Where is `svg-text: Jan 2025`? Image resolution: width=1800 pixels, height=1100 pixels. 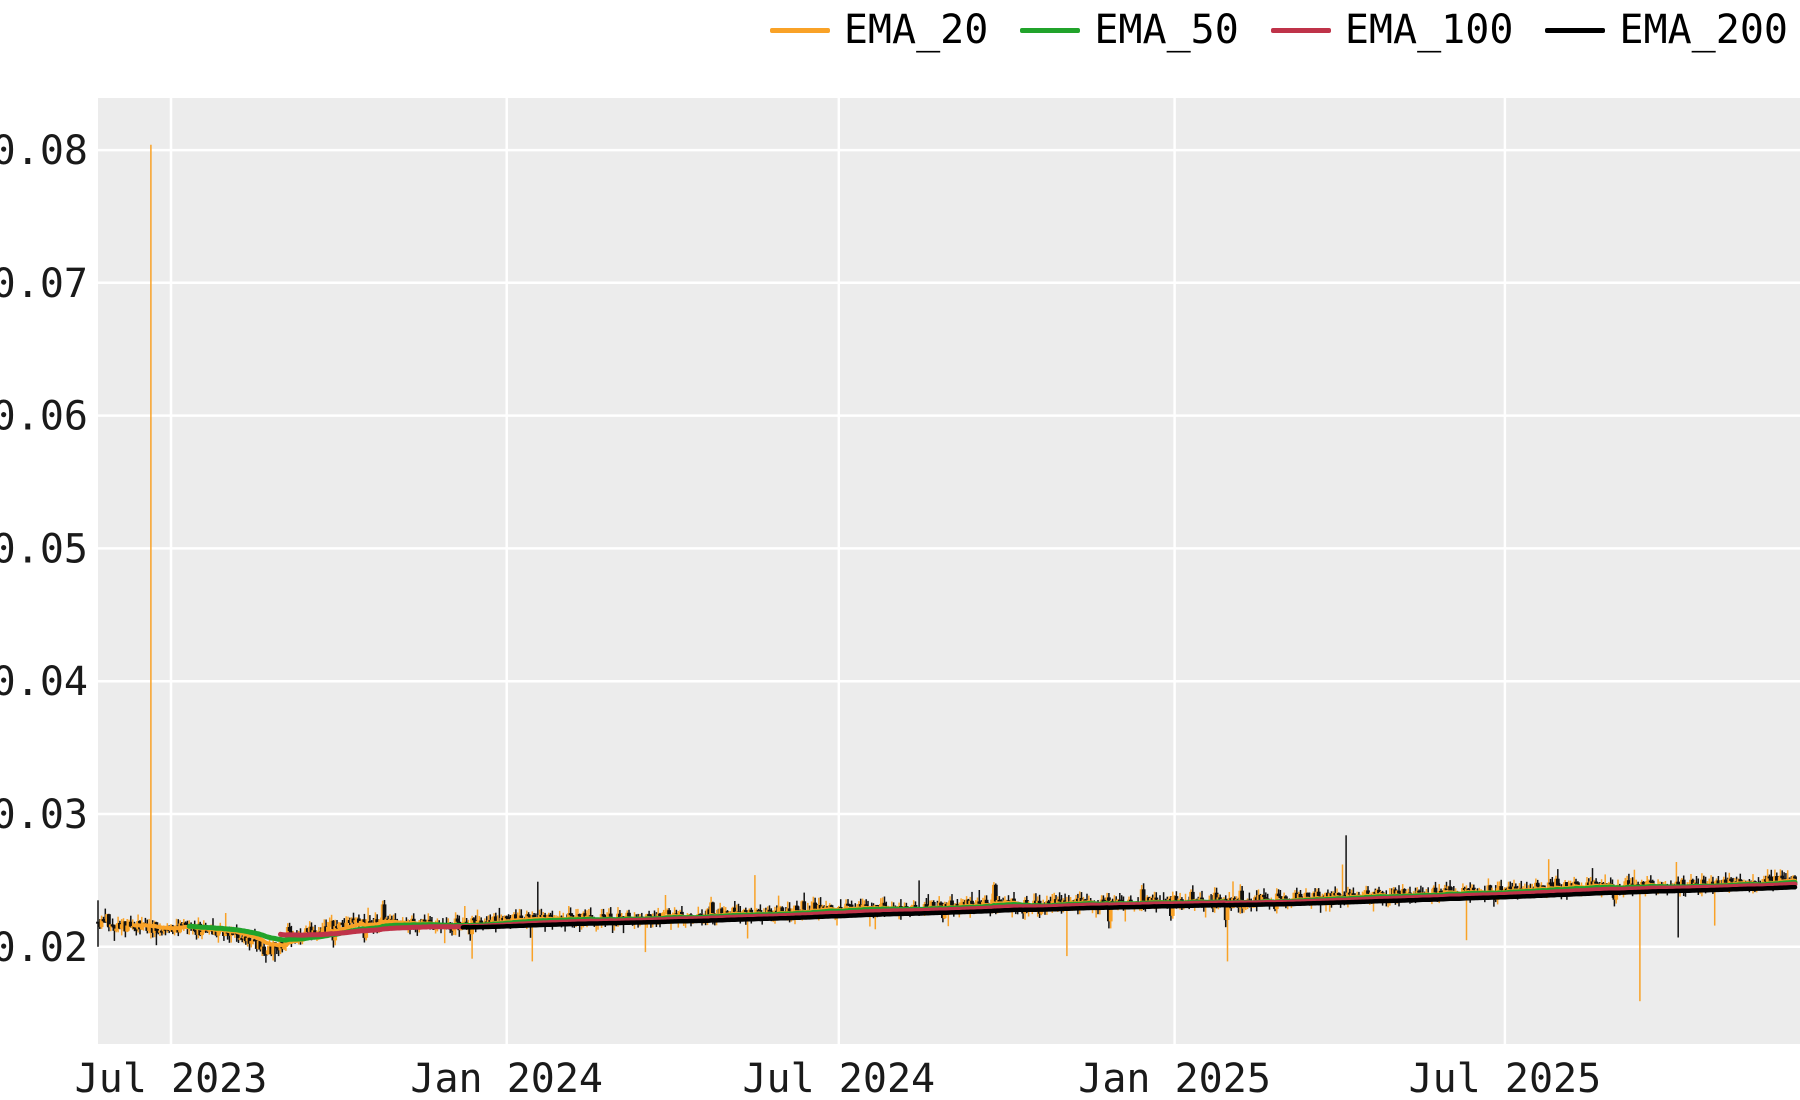 svg-text: Jan 2025 is located at coordinates (1174, 1078).